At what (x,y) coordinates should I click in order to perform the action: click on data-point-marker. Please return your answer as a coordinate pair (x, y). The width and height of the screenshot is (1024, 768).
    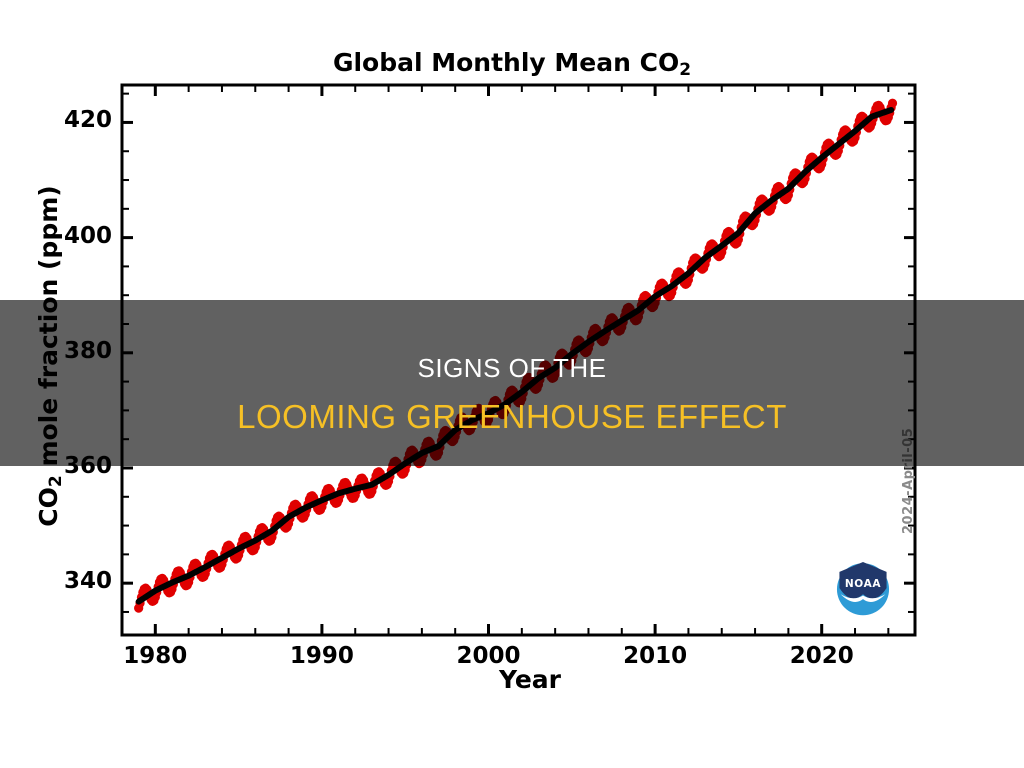
    Looking at the image, I should click on (892, 103).